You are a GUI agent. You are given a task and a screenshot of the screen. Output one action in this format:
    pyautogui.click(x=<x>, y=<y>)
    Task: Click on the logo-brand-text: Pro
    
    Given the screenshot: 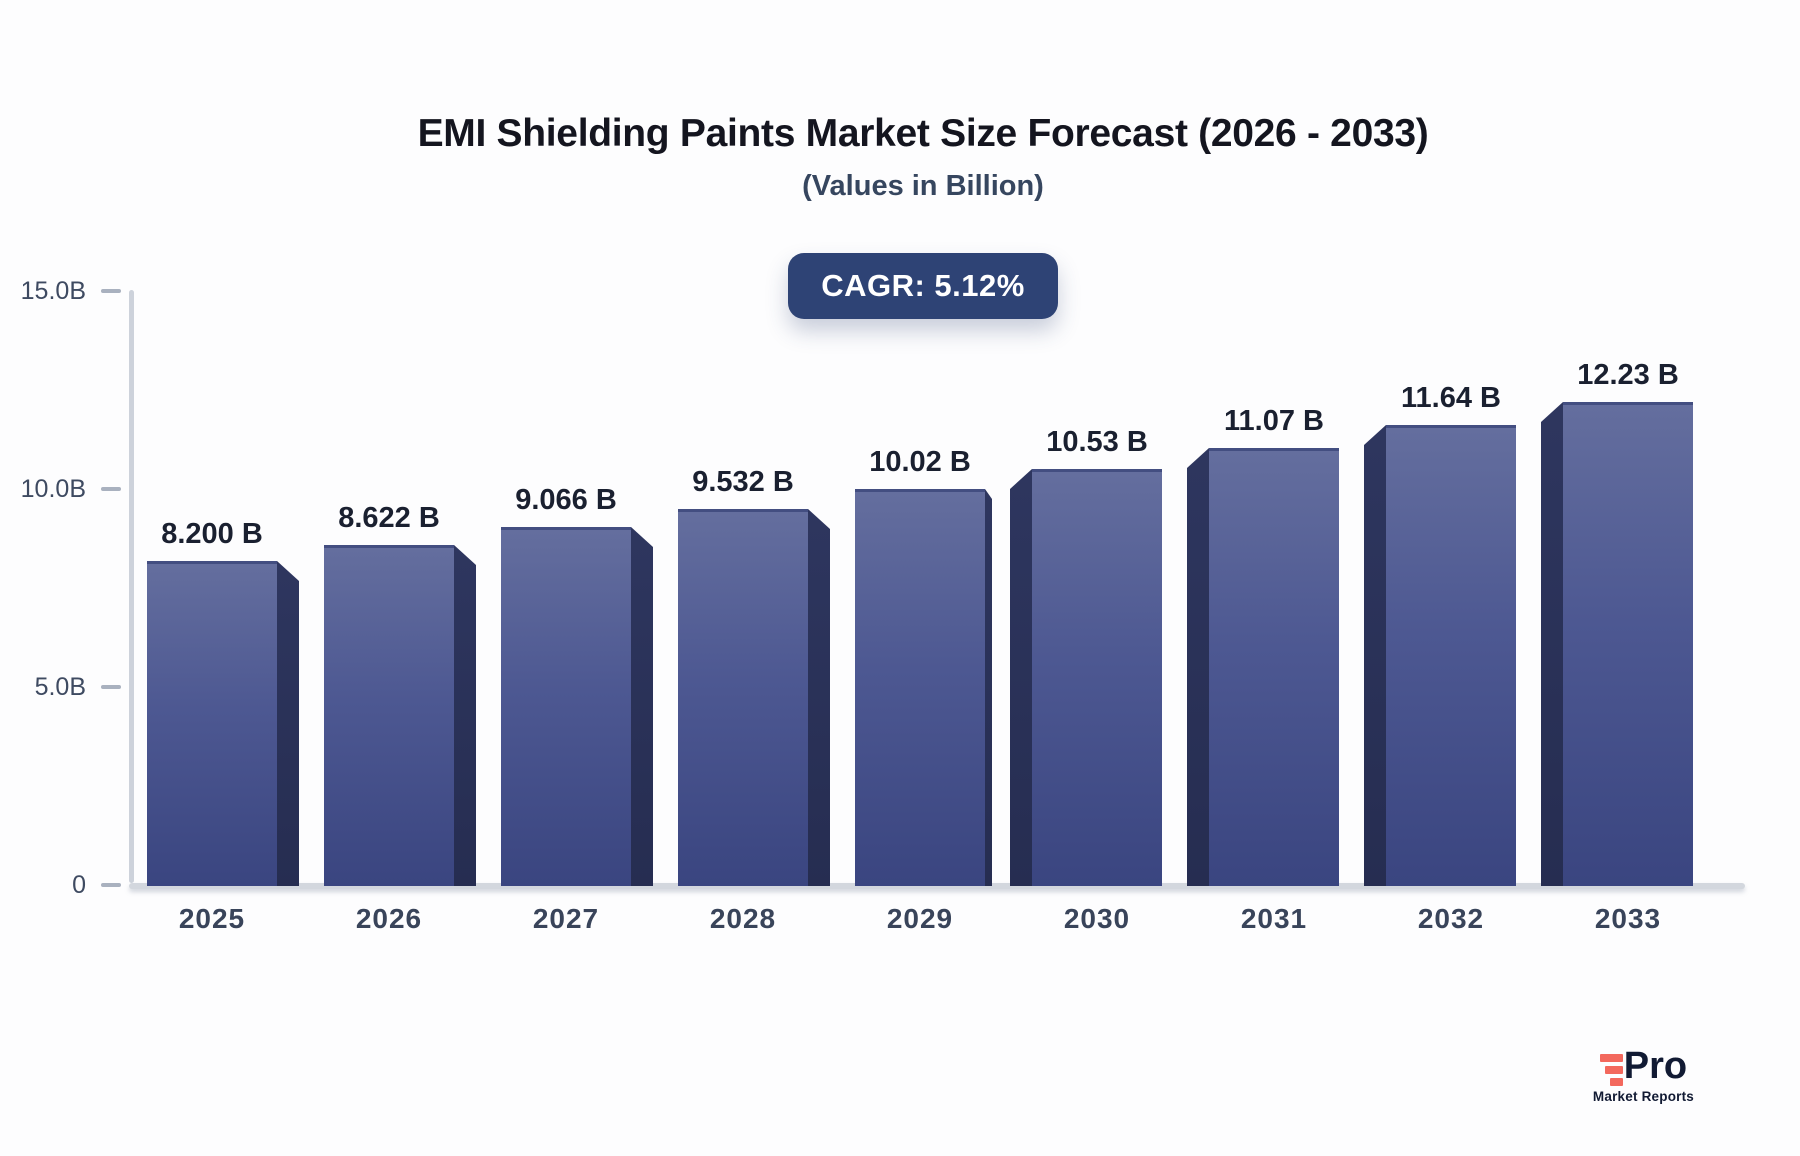 What is the action you would take?
    pyautogui.click(x=1655, y=1066)
    